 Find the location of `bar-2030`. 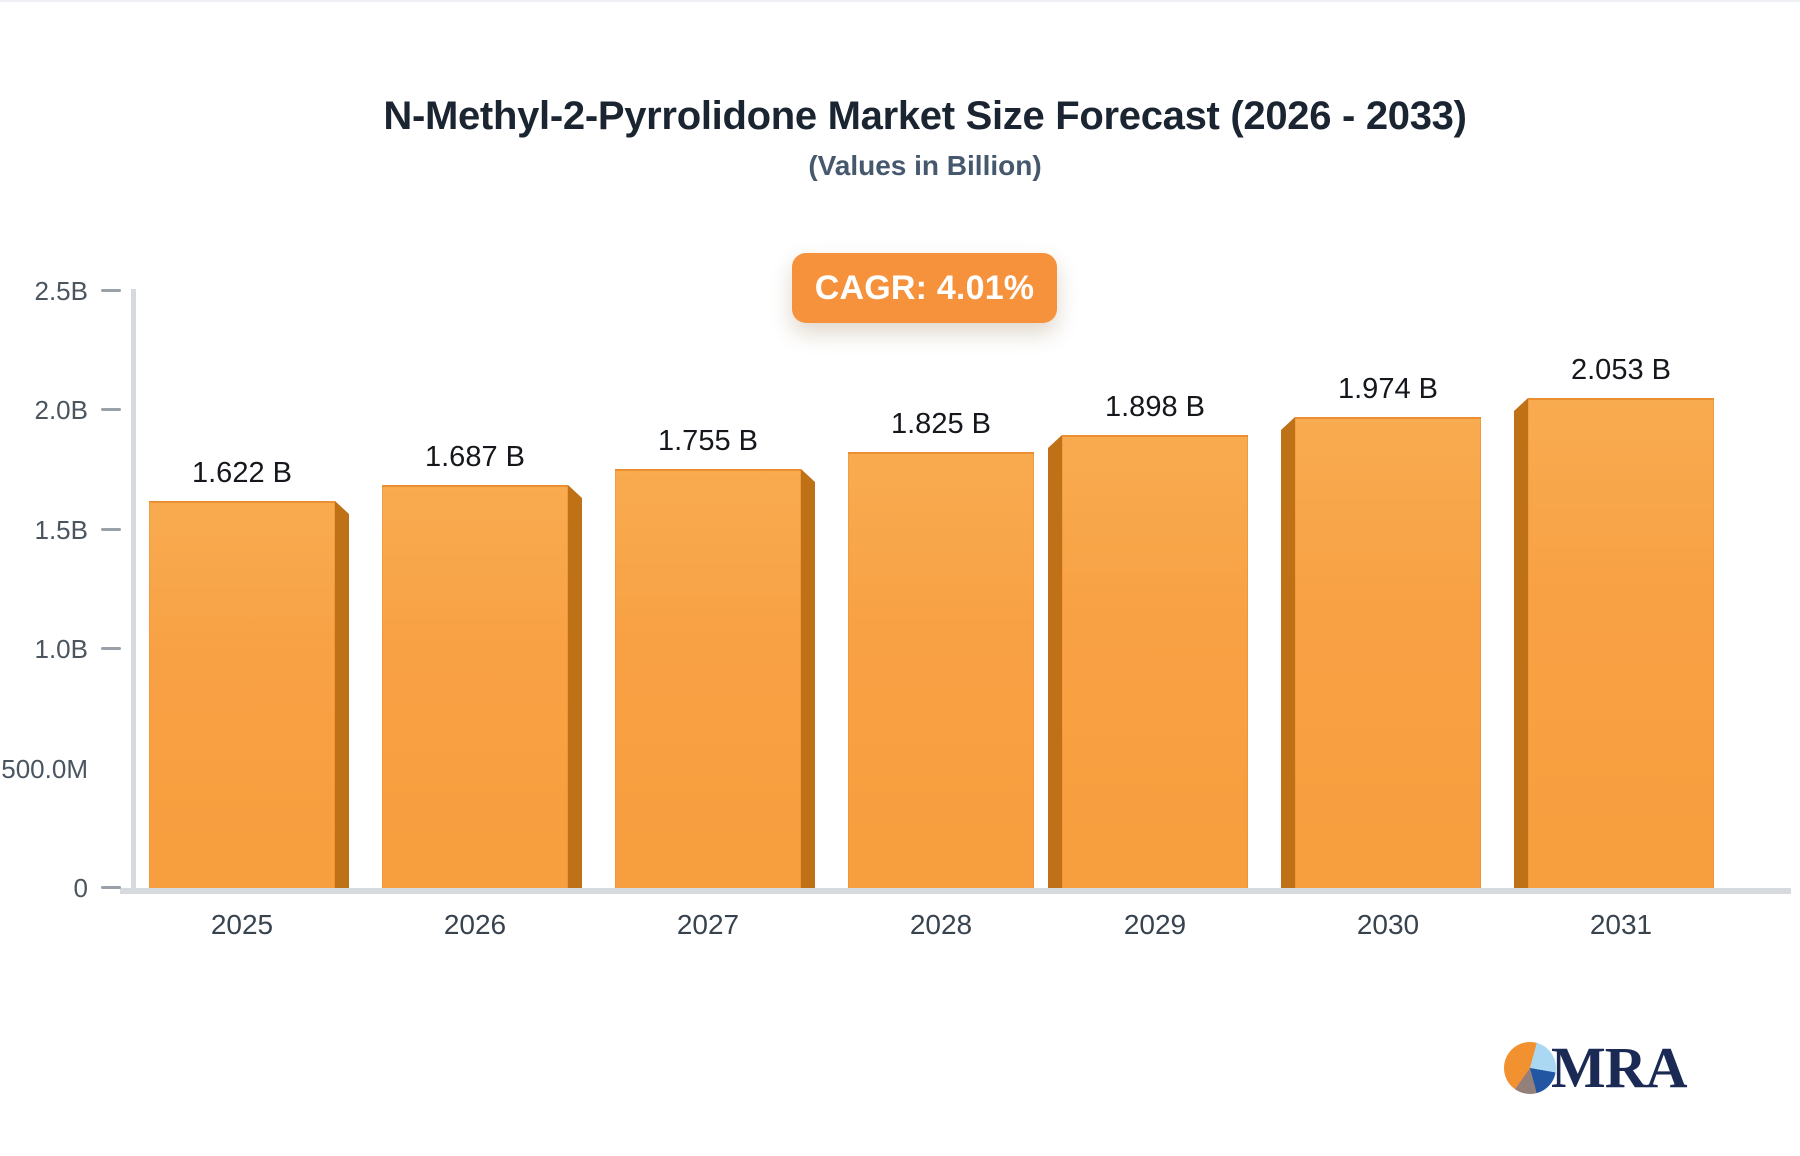

bar-2030 is located at coordinates (1381, 652).